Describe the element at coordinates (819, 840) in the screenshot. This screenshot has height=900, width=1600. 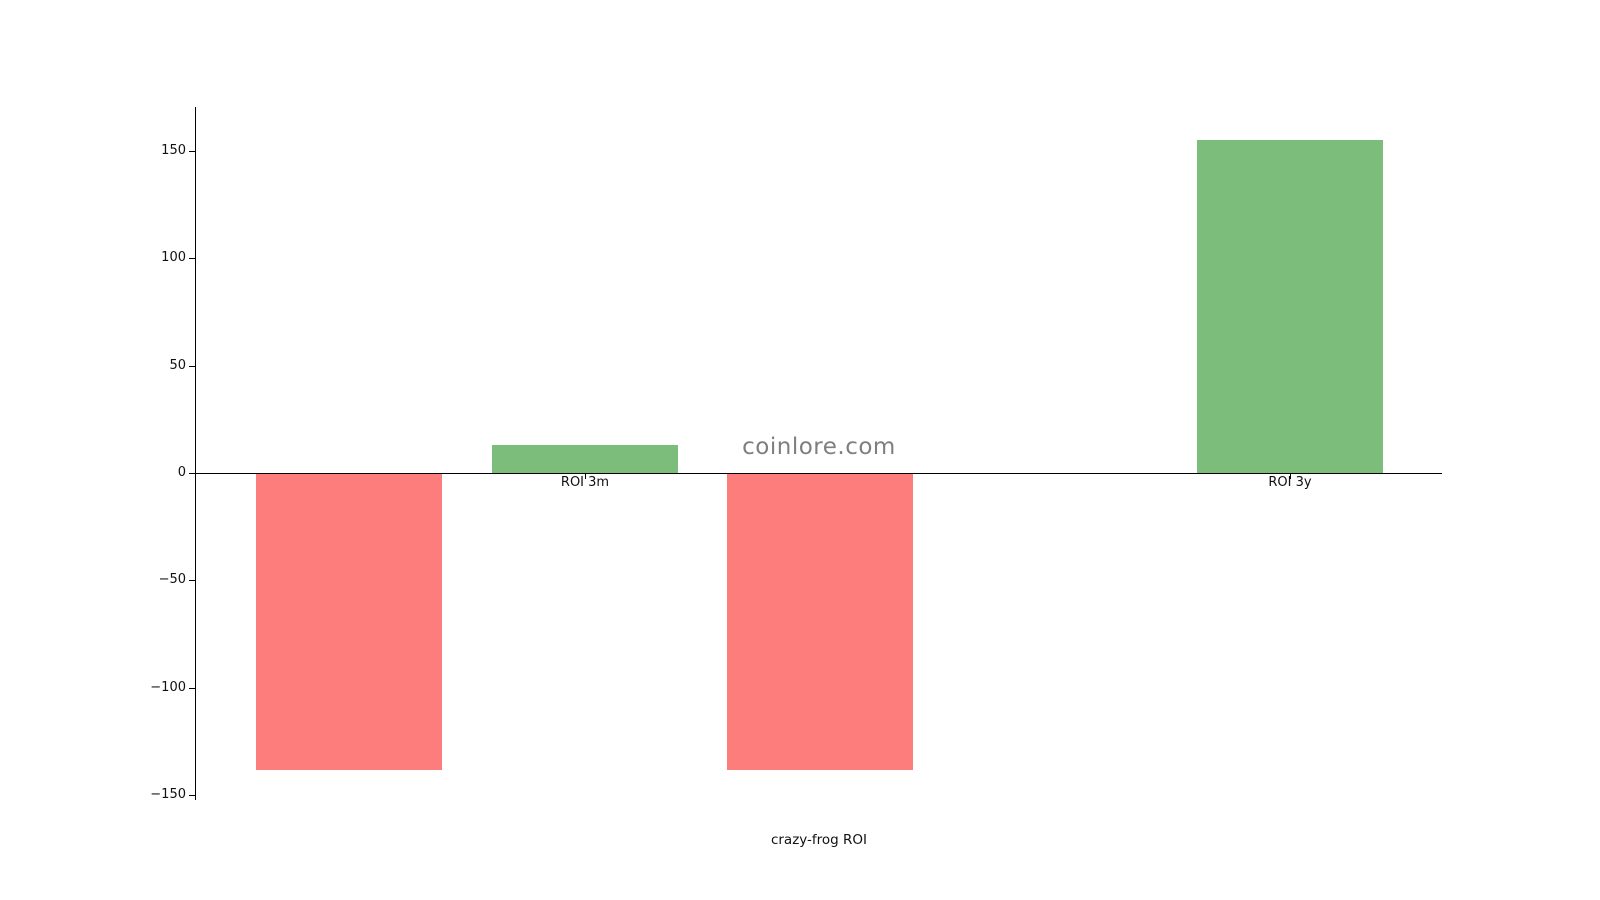
I see `x-axis-title: crazy-frog ROI` at that location.